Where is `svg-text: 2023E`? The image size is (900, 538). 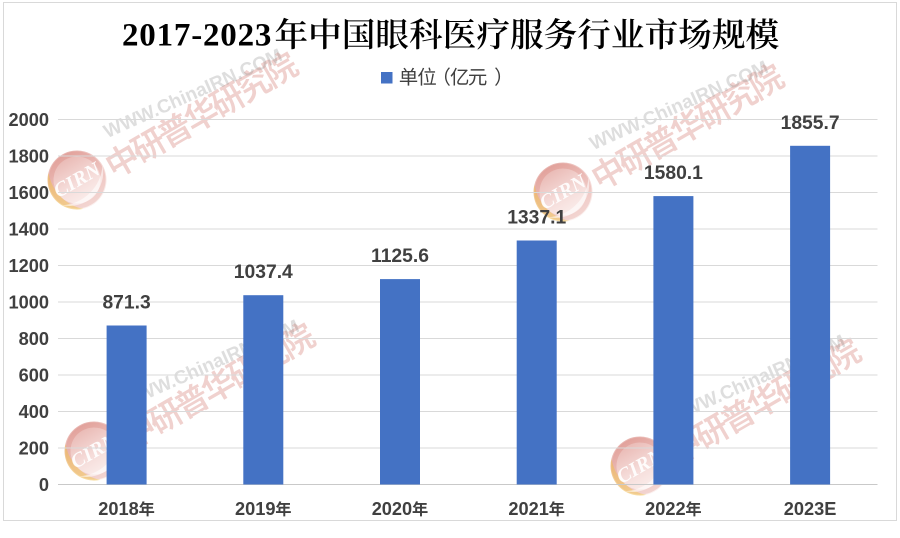
svg-text: 2023E is located at coordinates (810, 509).